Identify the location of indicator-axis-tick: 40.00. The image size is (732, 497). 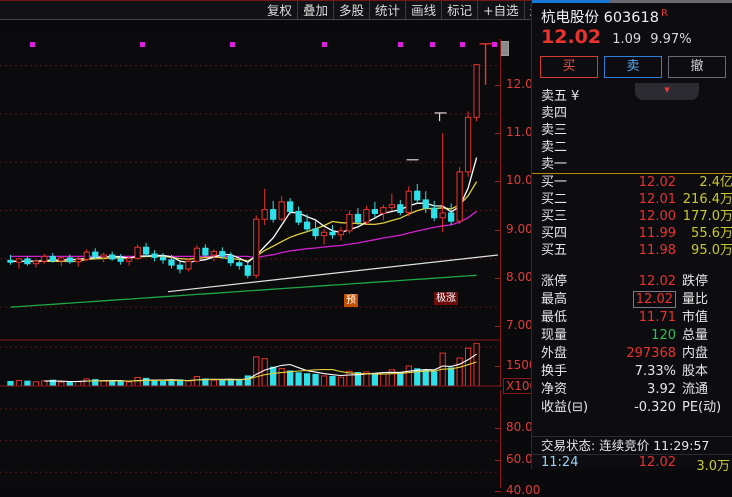
(523, 490).